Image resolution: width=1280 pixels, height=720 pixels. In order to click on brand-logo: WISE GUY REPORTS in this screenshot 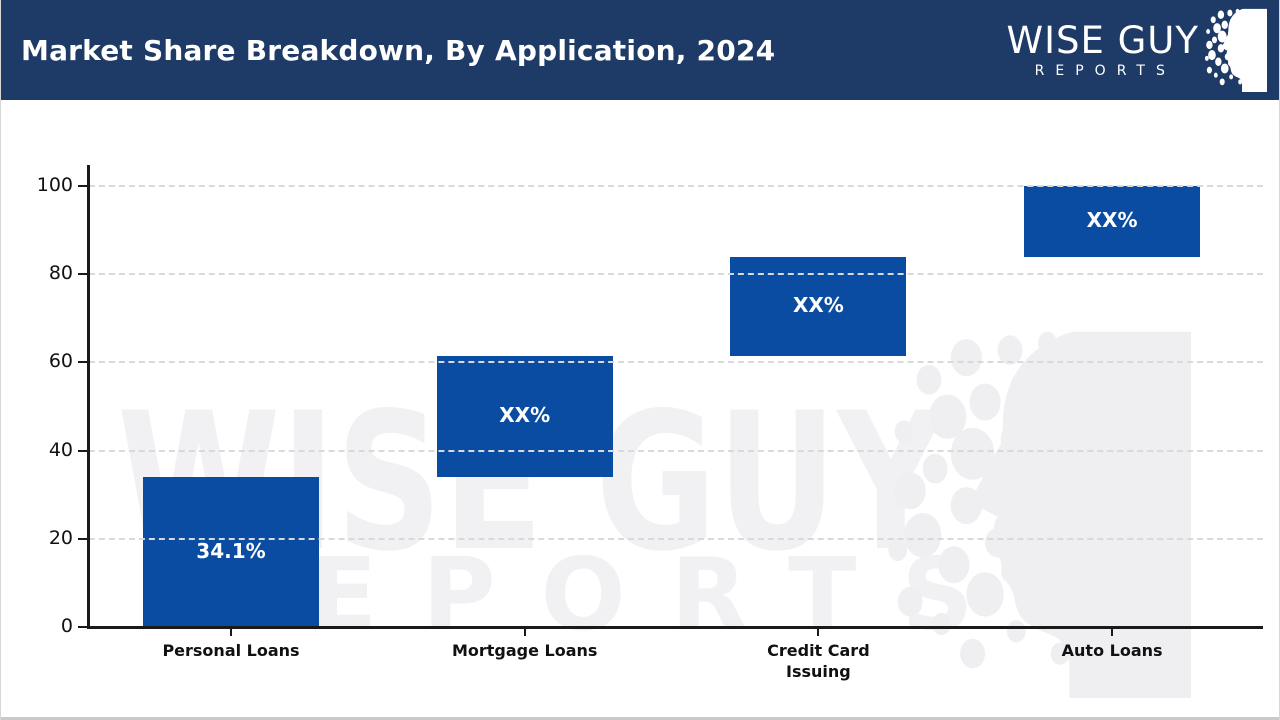, I will do `click(1137, 50)`.